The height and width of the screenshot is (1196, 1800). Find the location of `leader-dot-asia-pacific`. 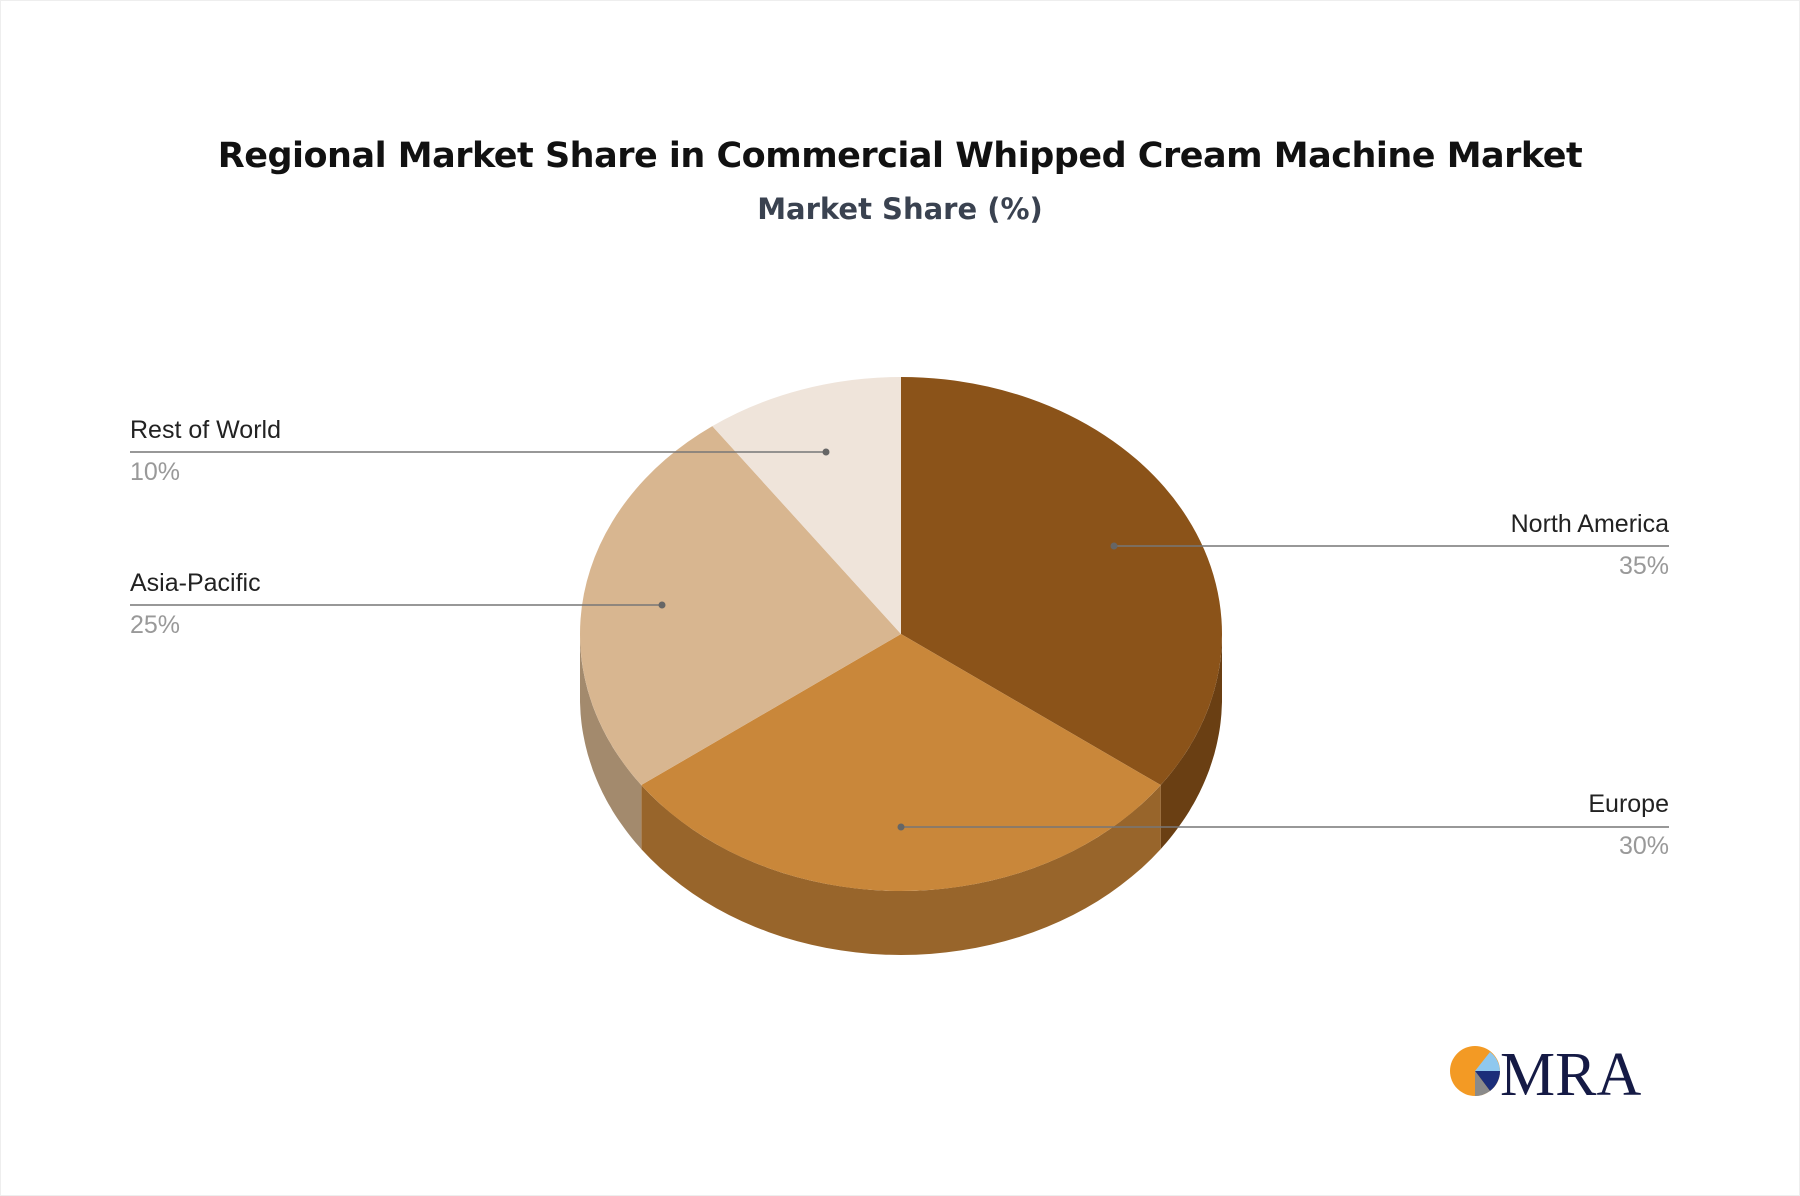

leader-dot-asia-pacific is located at coordinates (662, 605).